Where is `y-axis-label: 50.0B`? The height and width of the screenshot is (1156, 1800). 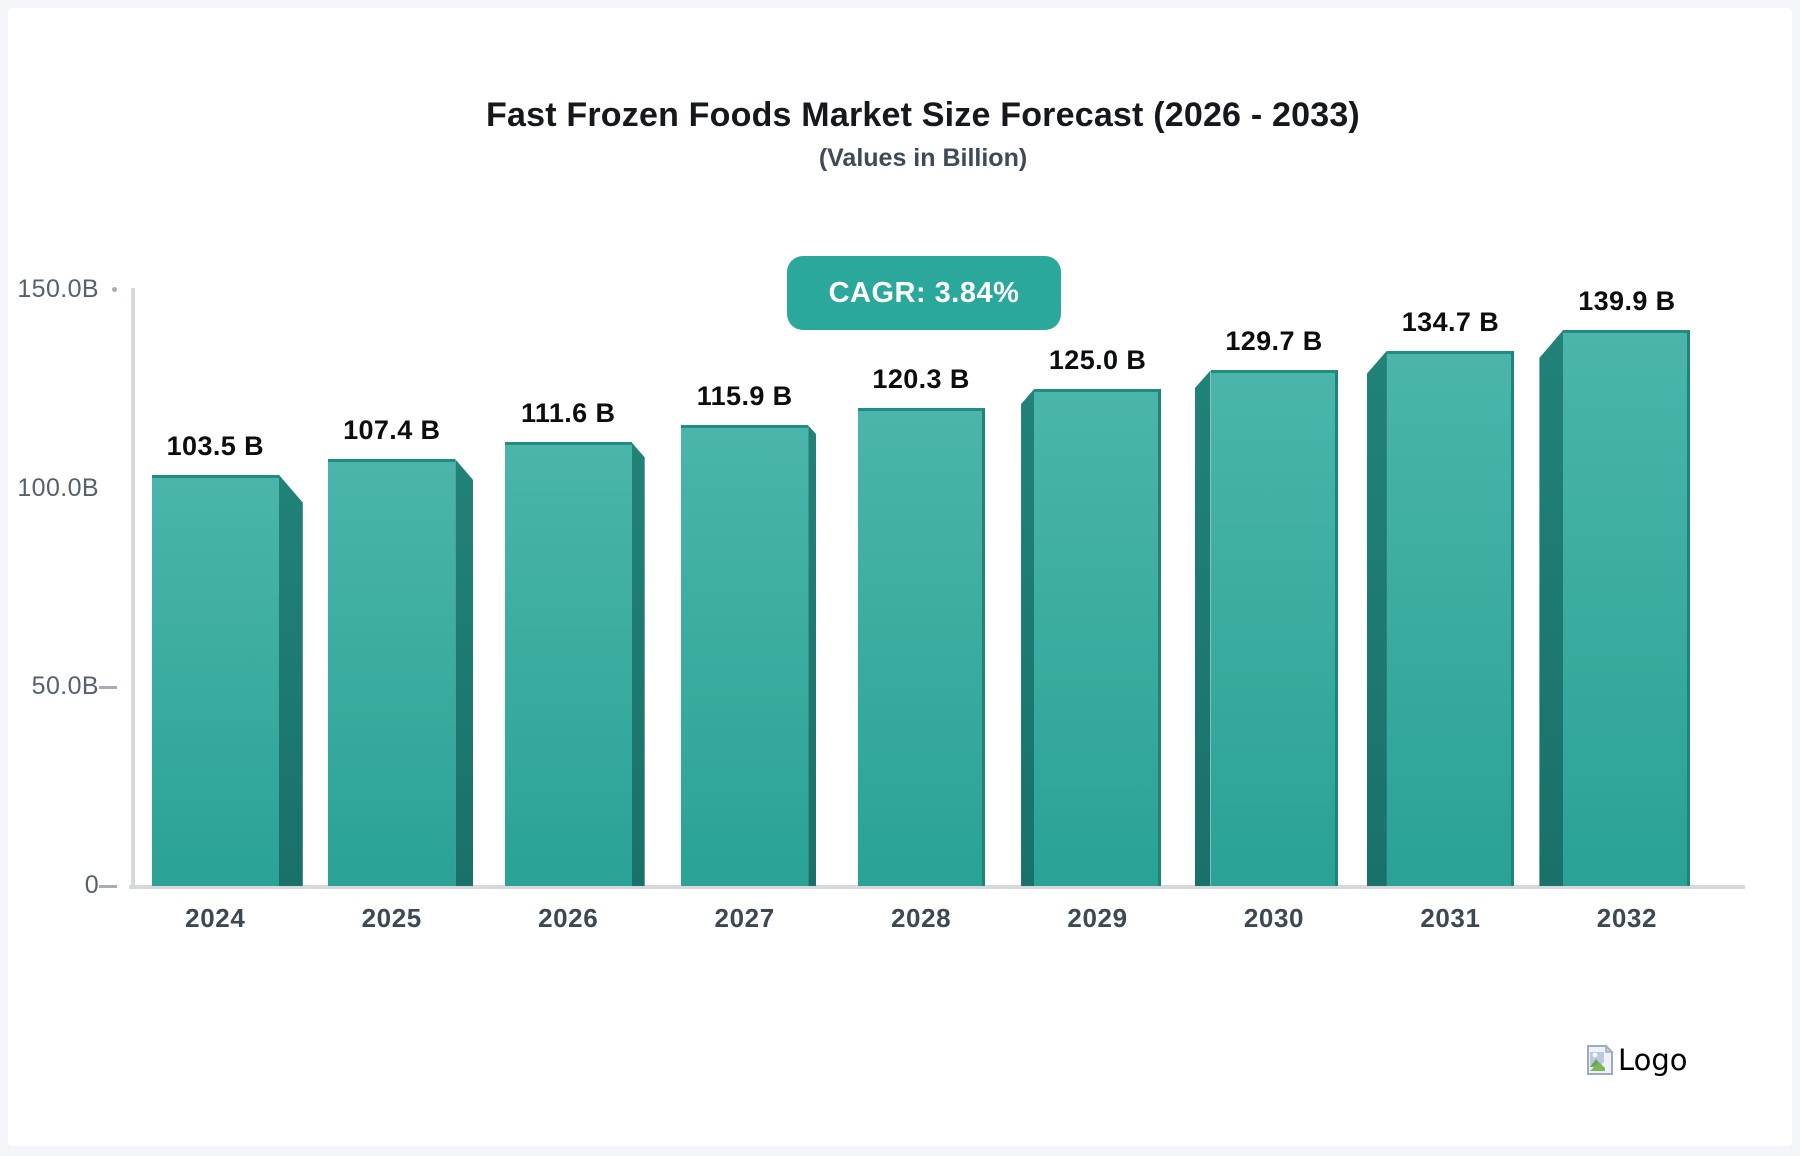
y-axis-label: 50.0B is located at coordinates (65, 686).